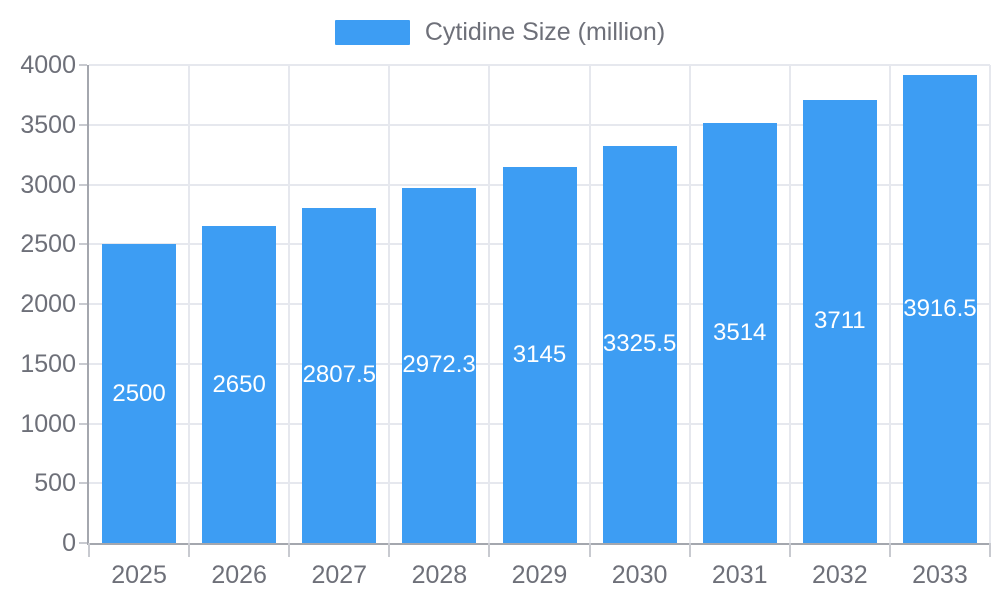  I want to click on x-axis-label: 2027, so click(339, 575).